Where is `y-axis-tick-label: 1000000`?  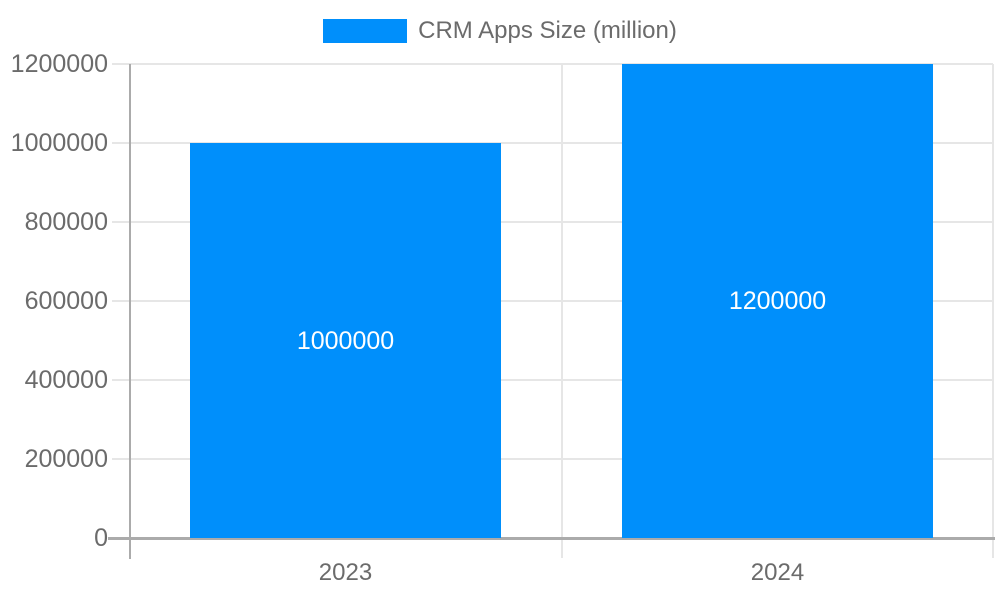
y-axis-tick-label: 1000000 is located at coordinates (59, 143).